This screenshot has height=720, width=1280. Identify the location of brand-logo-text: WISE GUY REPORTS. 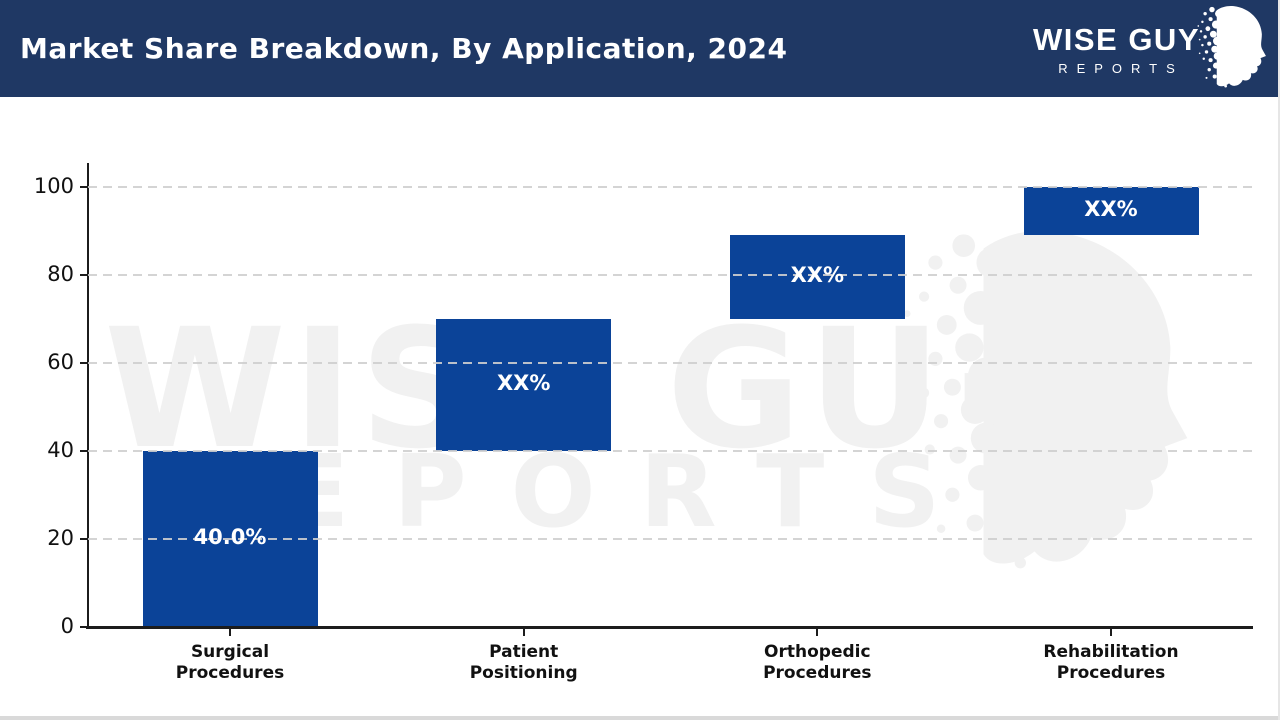
(1116, 49).